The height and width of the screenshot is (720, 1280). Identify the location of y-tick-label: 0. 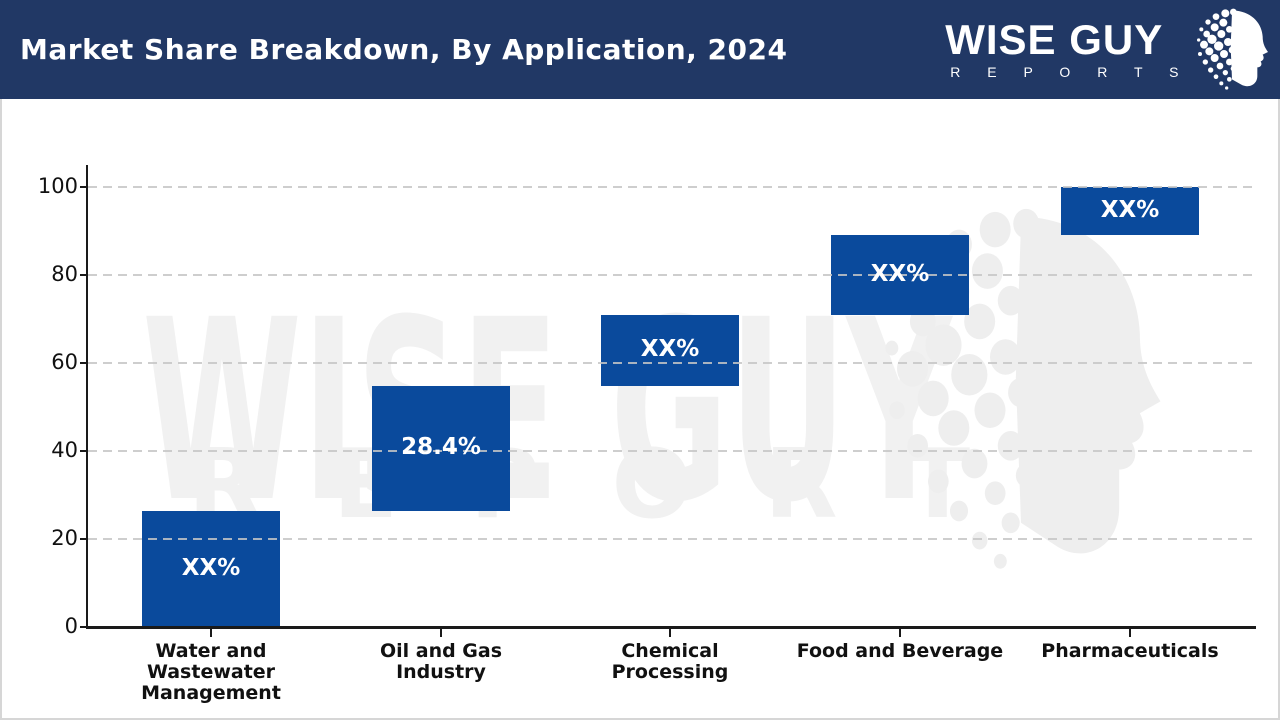
(71, 626).